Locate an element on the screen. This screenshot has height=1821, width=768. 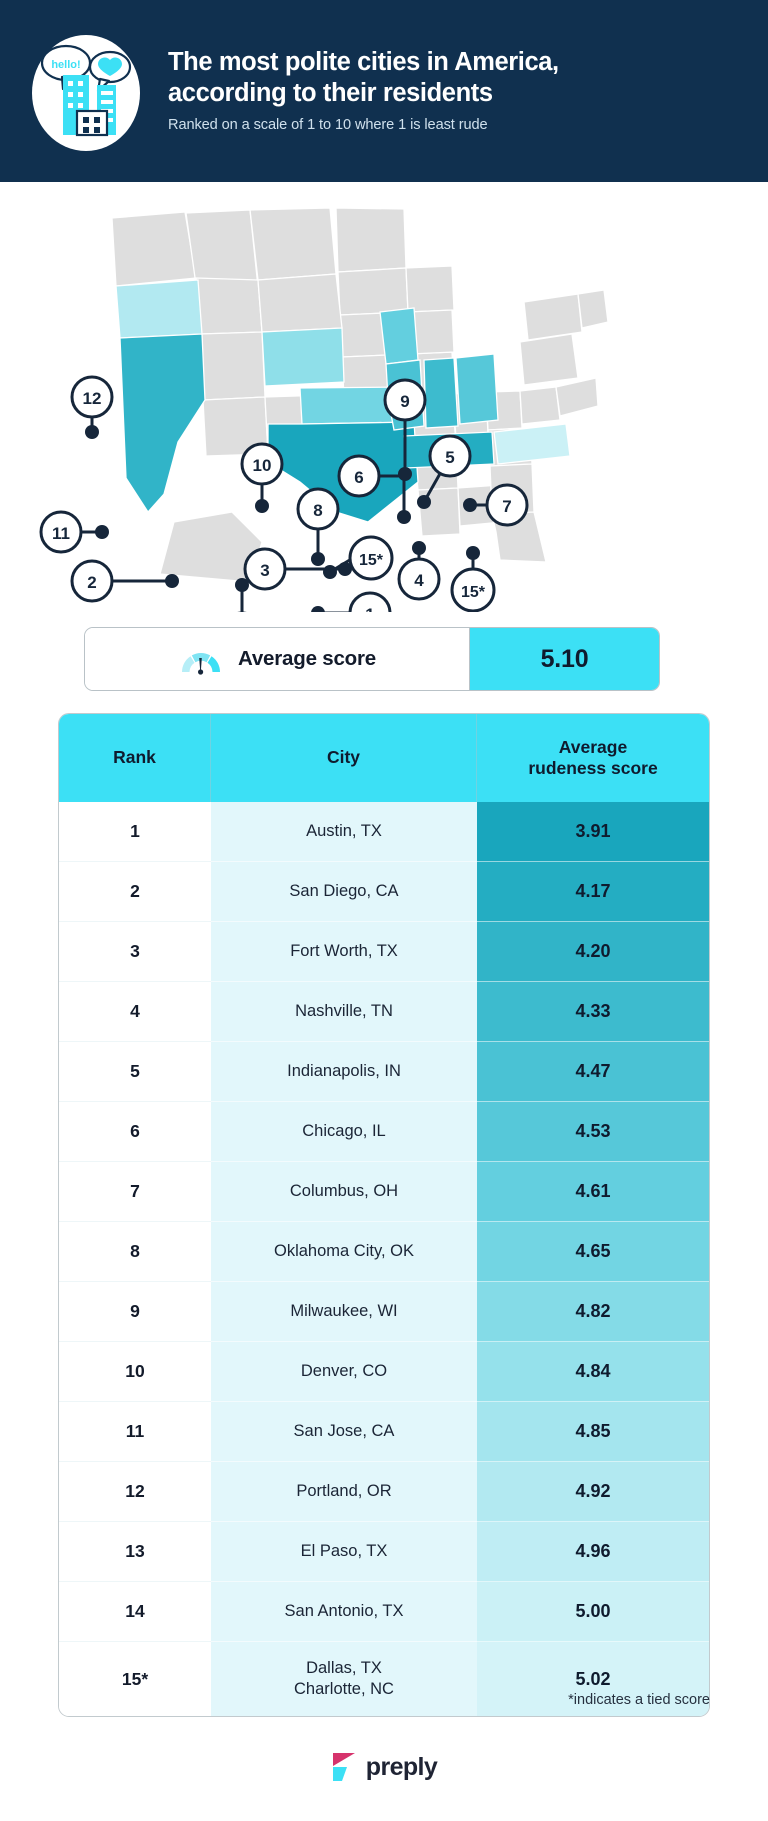
table-header-row: Rank City Average rudeness score is located at coordinates (384, 758).